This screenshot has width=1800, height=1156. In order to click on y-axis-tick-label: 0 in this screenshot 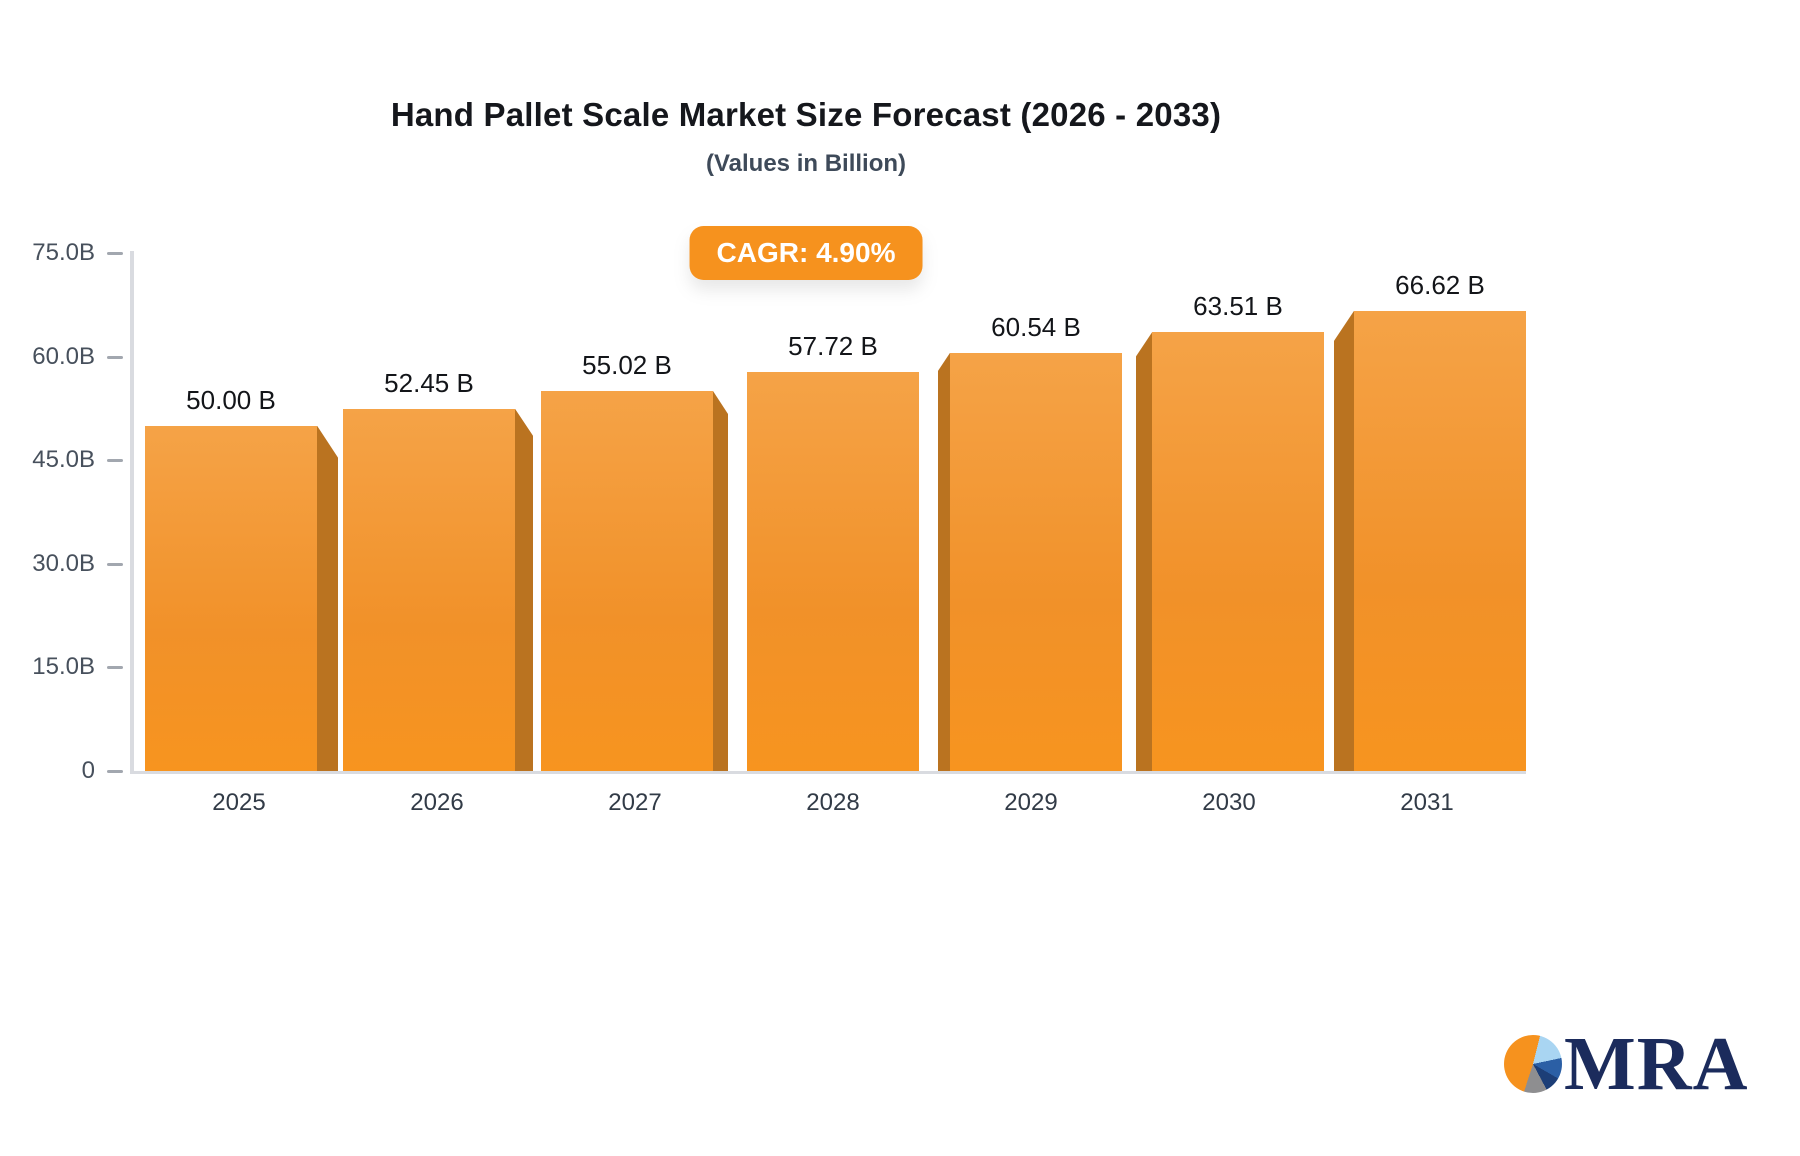, I will do `click(88, 770)`.